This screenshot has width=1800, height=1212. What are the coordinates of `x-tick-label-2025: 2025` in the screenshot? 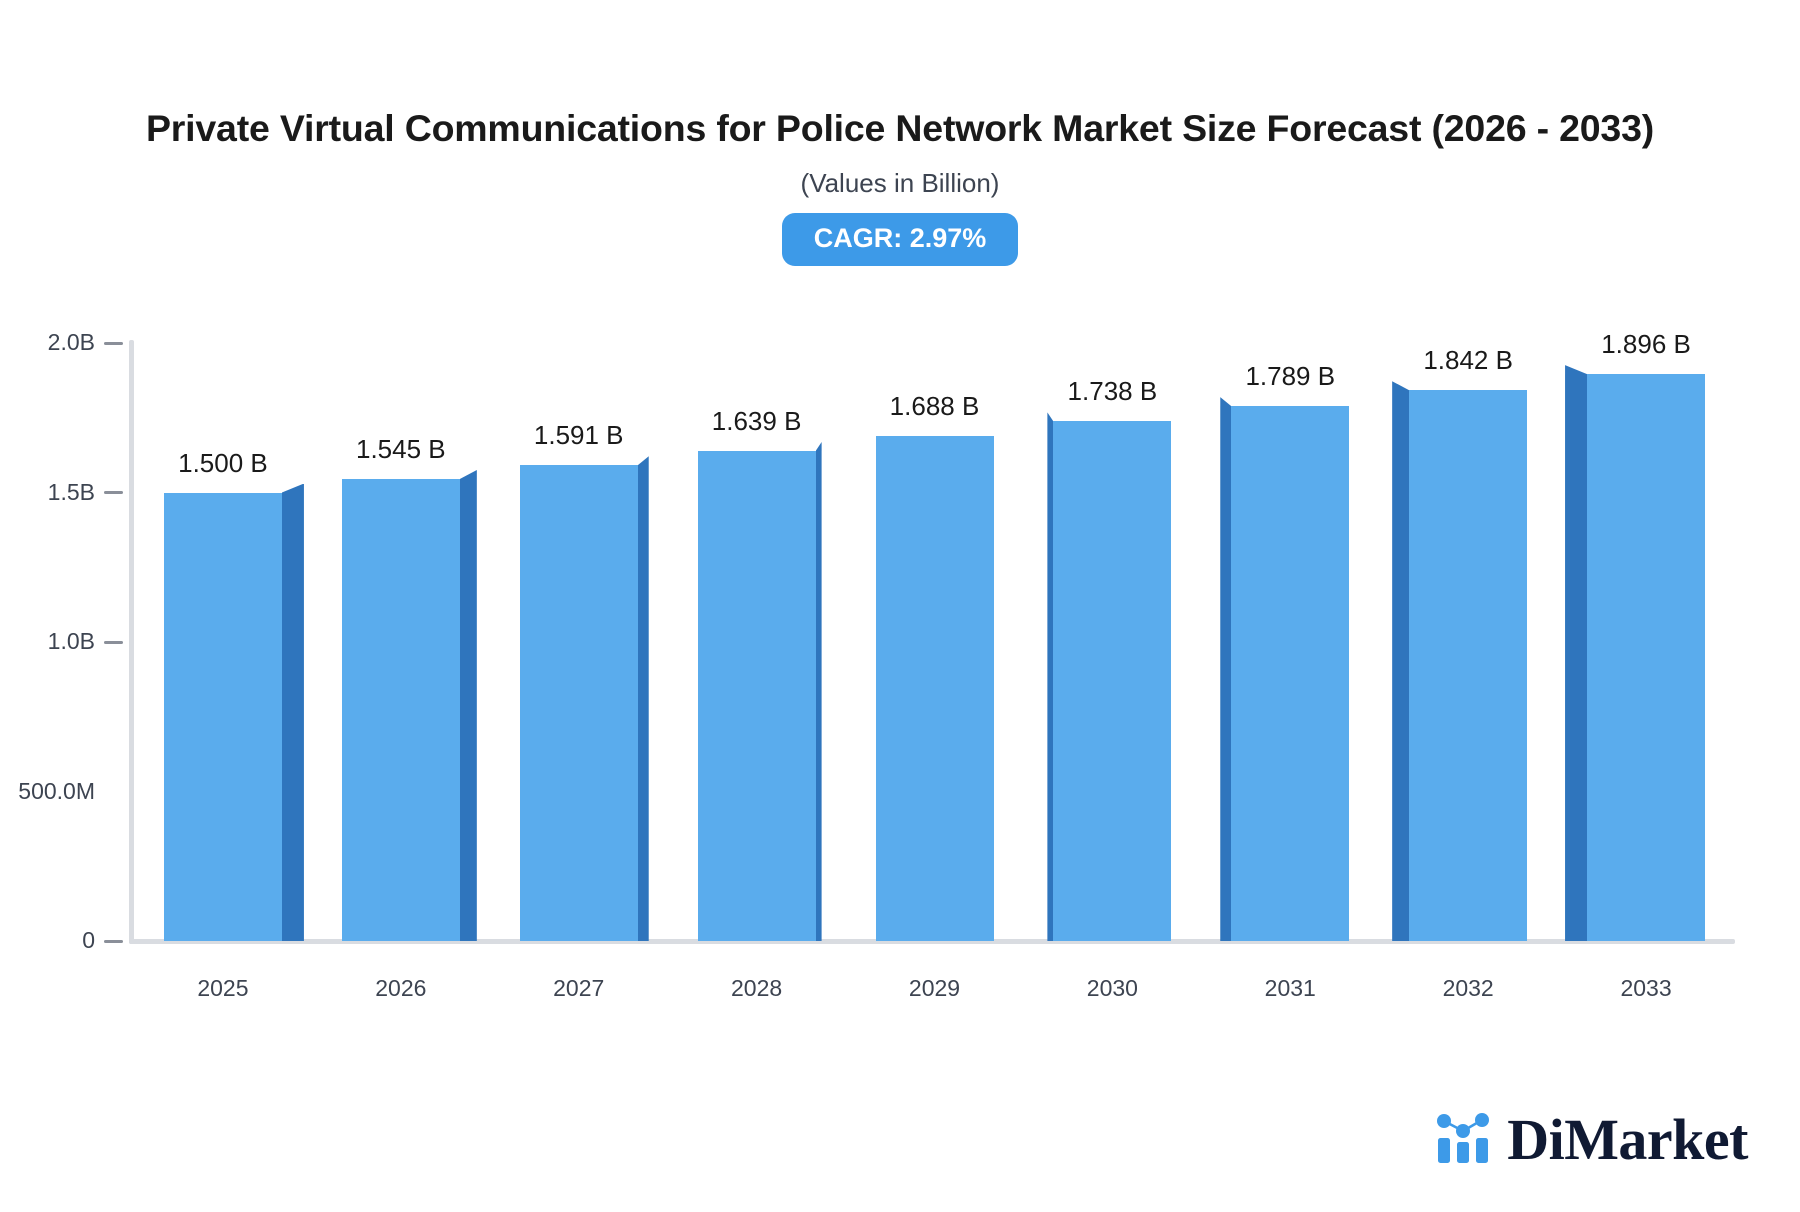 It's located at (223, 988).